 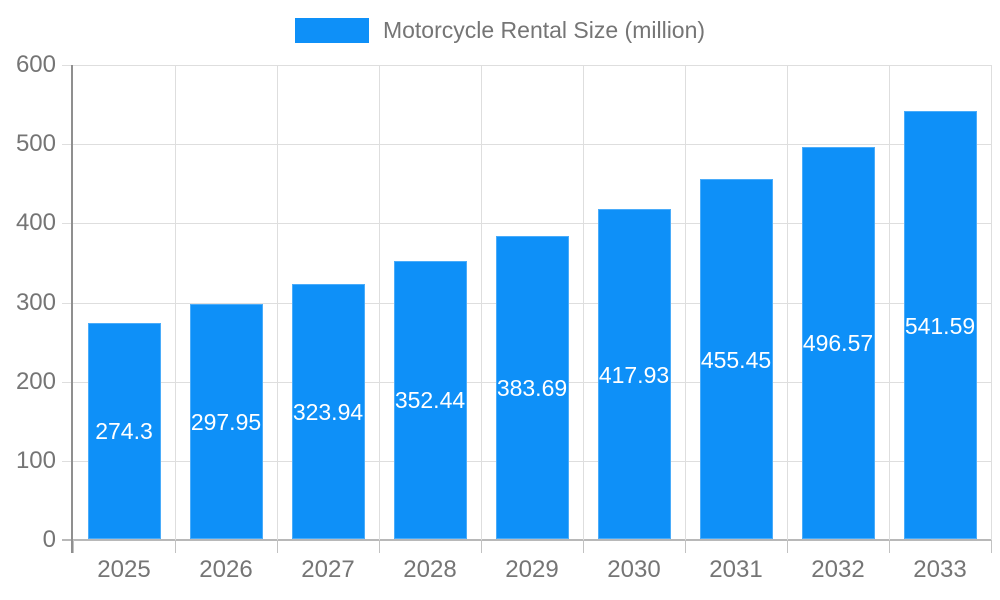 I want to click on y-axis-tick-label: 300, so click(x=35, y=302).